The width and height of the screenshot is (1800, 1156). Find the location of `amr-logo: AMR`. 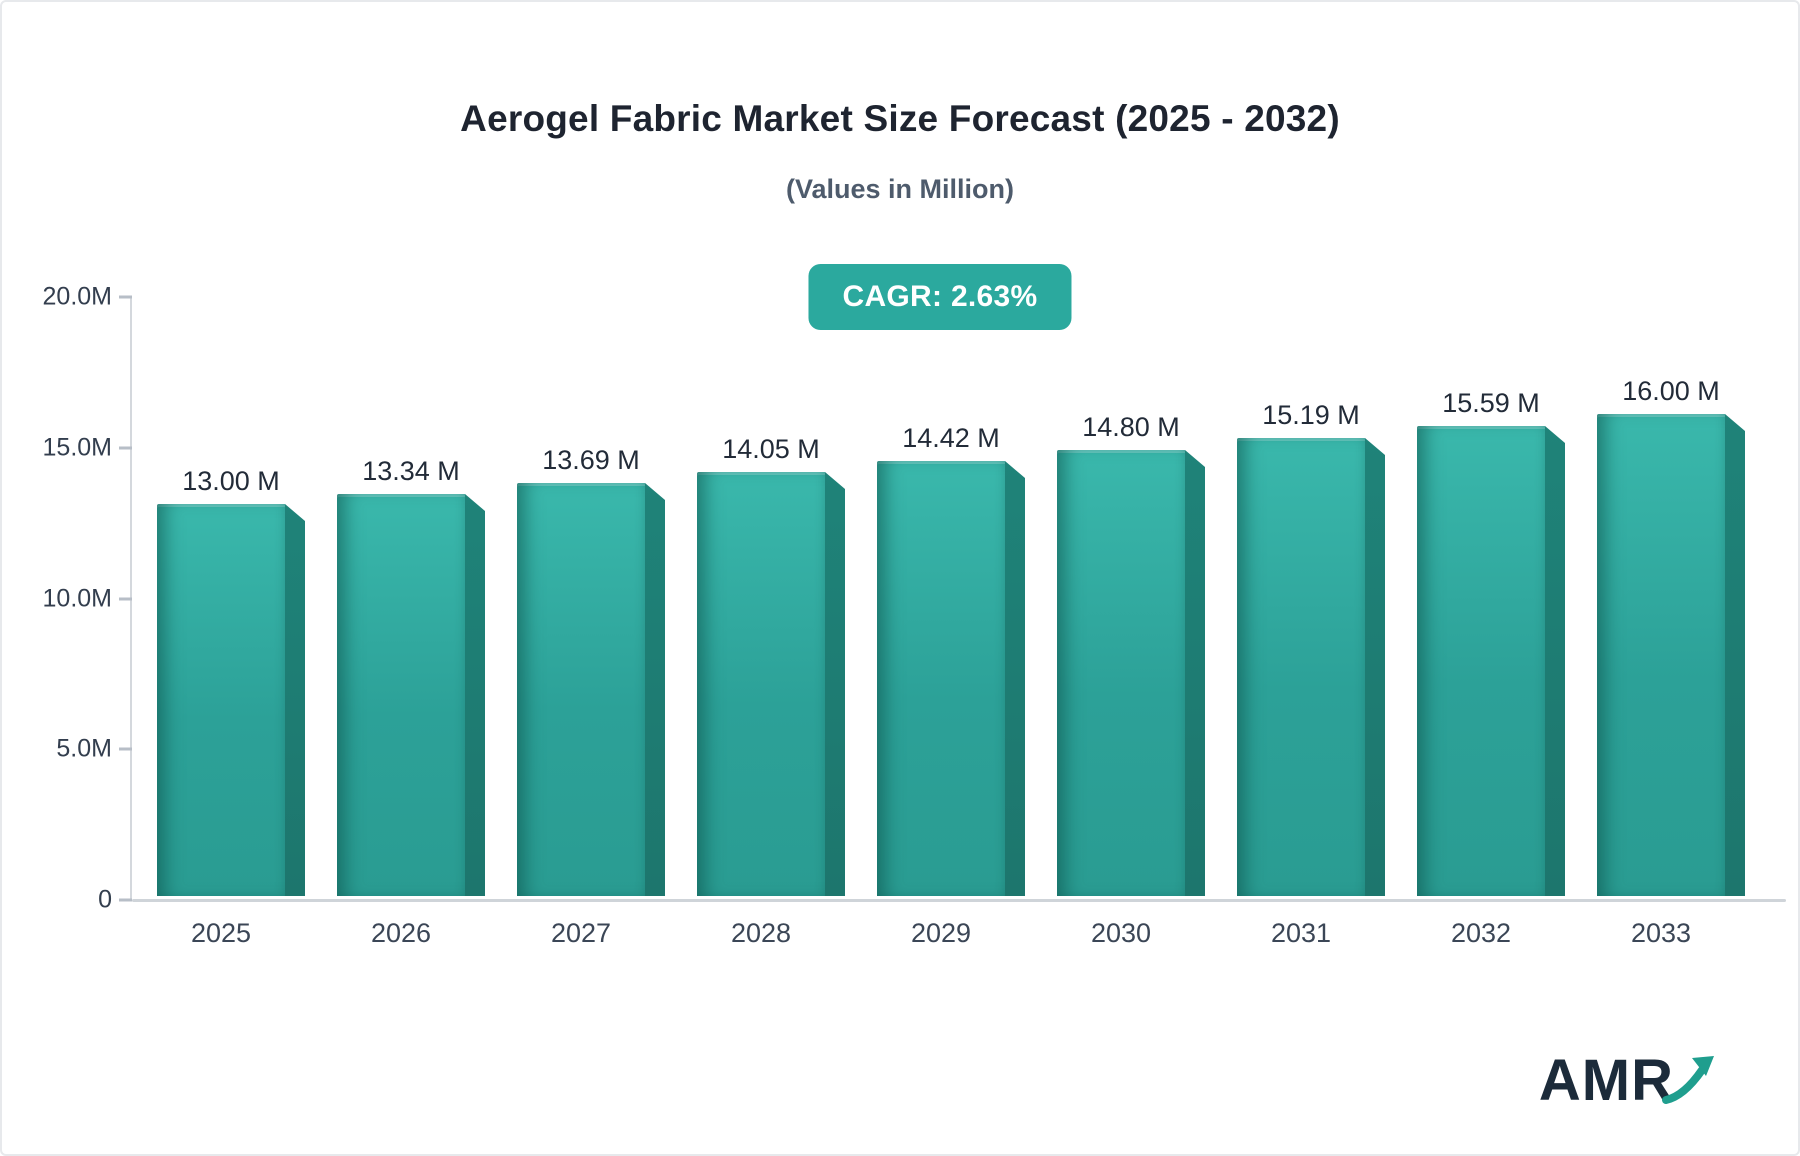

amr-logo: AMR is located at coordinates (1628, 1080).